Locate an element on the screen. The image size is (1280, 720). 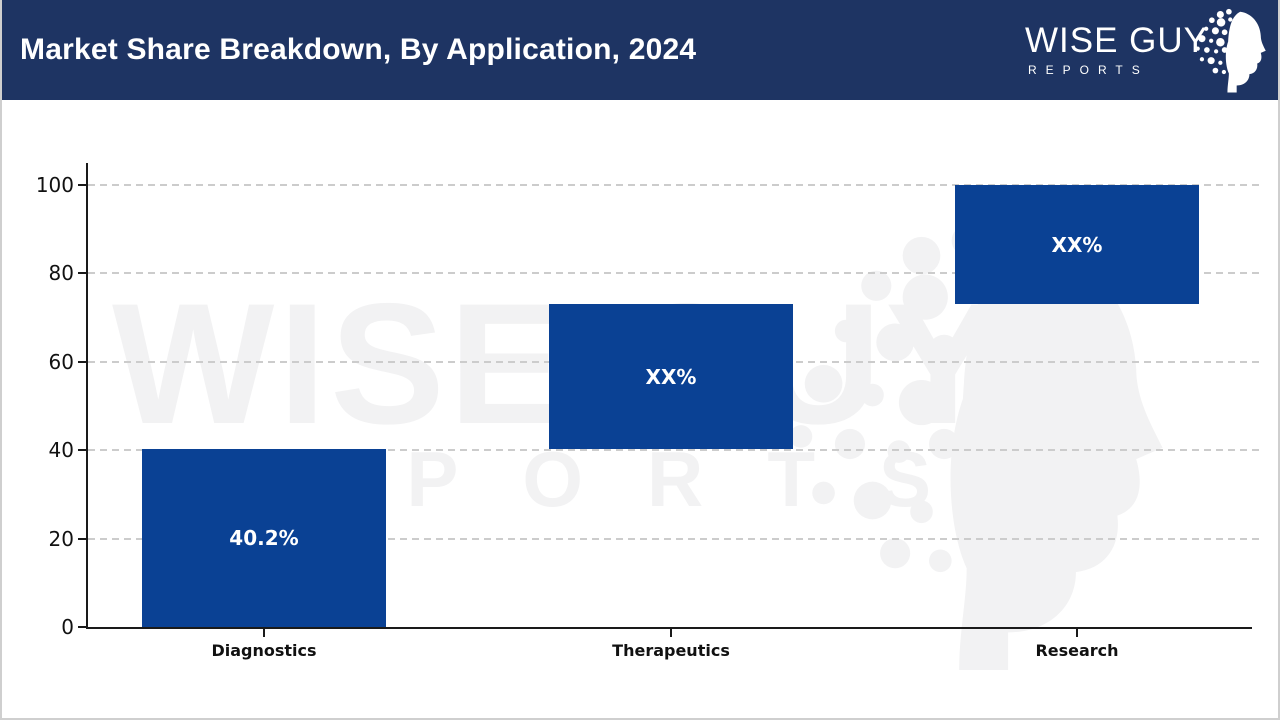
y-tick-label-0: 0 is located at coordinates (67, 627).